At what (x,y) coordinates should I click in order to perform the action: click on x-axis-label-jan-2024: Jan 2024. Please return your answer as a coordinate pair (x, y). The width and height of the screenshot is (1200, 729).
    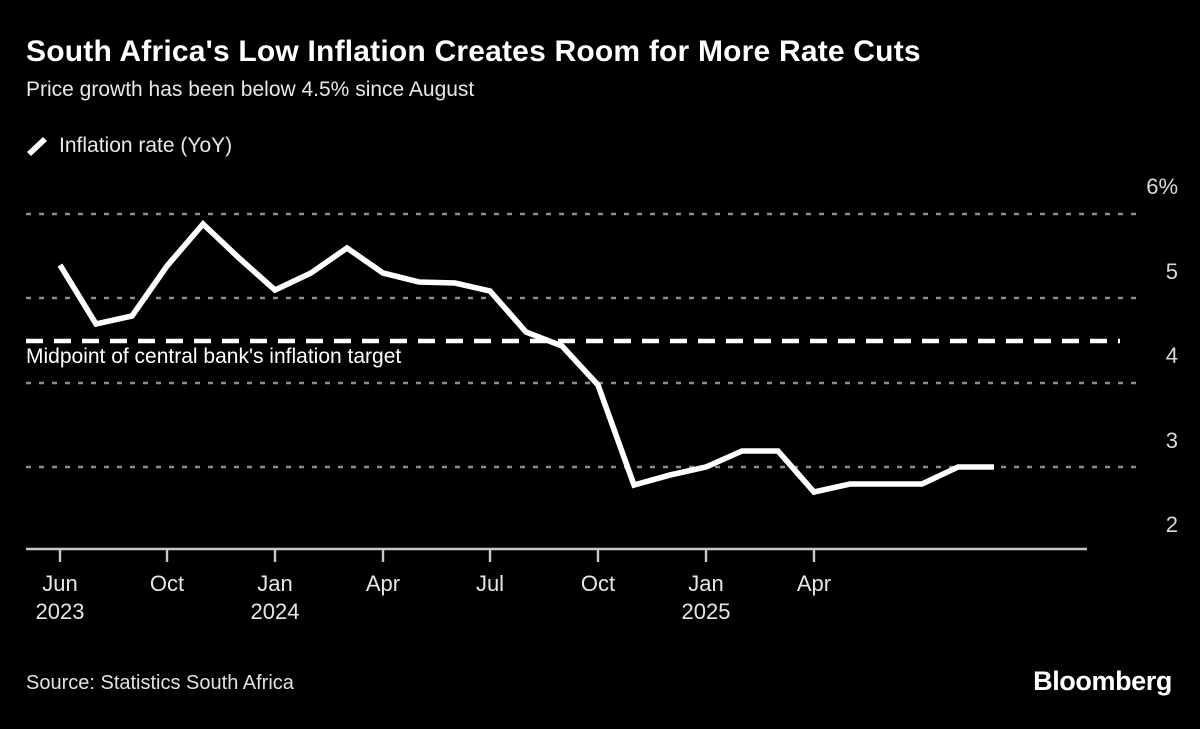
    Looking at the image, I should click on (275, 598).